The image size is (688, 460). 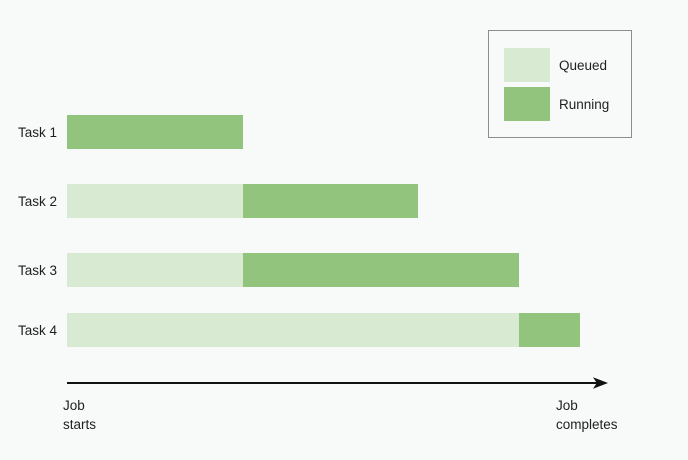 I want to click on task-row: Task 3, so click(x=344, y=270).